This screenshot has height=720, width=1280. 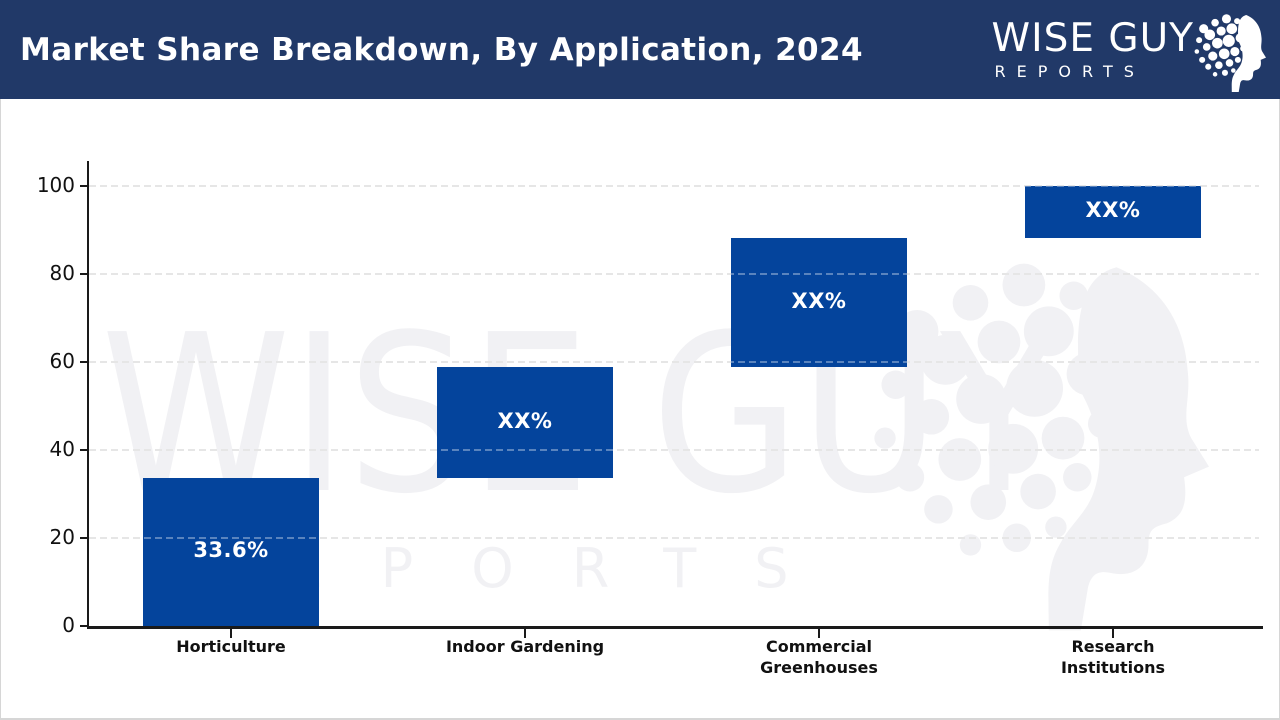 I want to click on bar-indoor-gardening, so click(x=525, y=423).